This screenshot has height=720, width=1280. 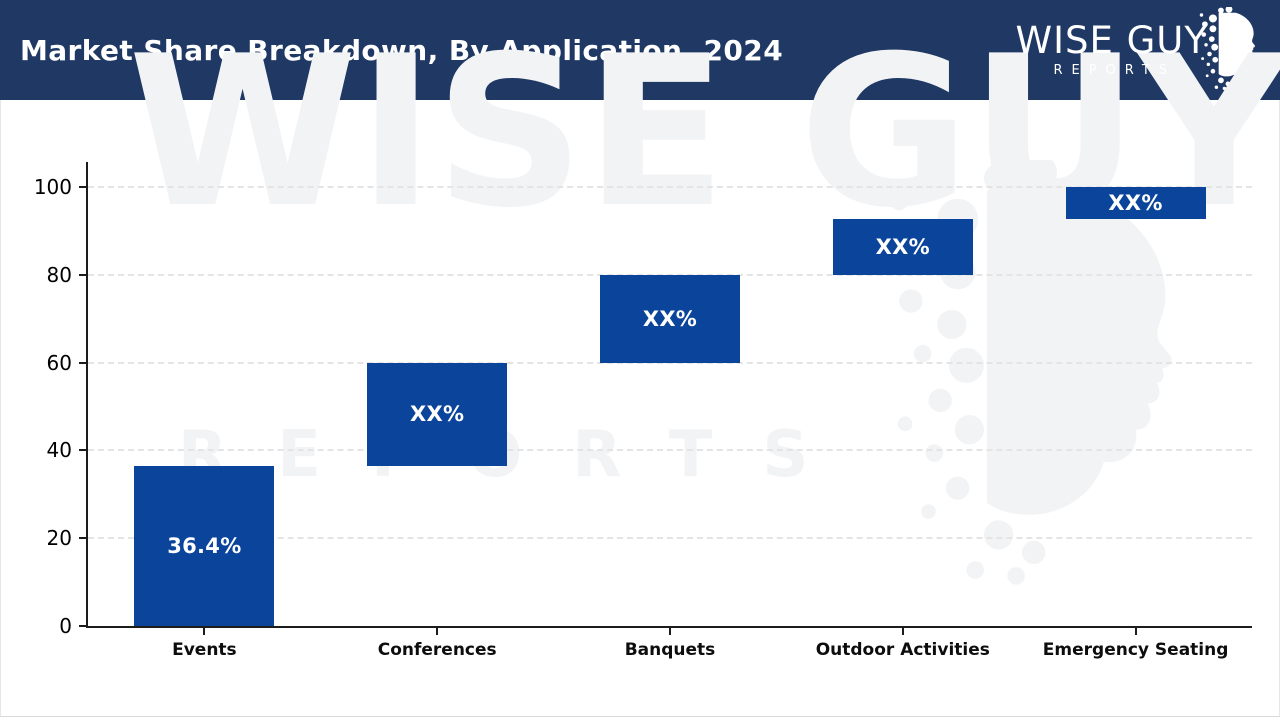 I want to click on wise-guy-logo: WISE GUY REPORTS, so click(x=1144, y=50).